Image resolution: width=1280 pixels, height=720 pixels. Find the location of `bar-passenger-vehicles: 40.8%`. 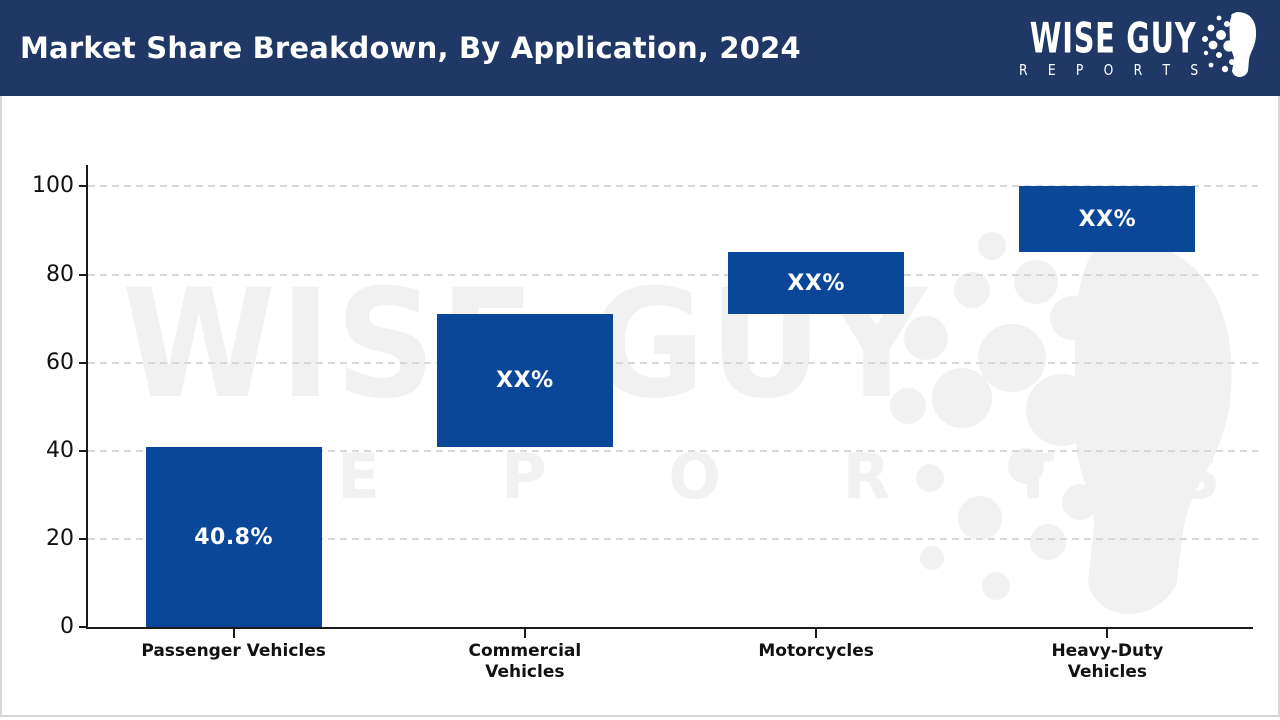

bar-passenger-vehicles: 40.8% is located at coordinates (233, 537).